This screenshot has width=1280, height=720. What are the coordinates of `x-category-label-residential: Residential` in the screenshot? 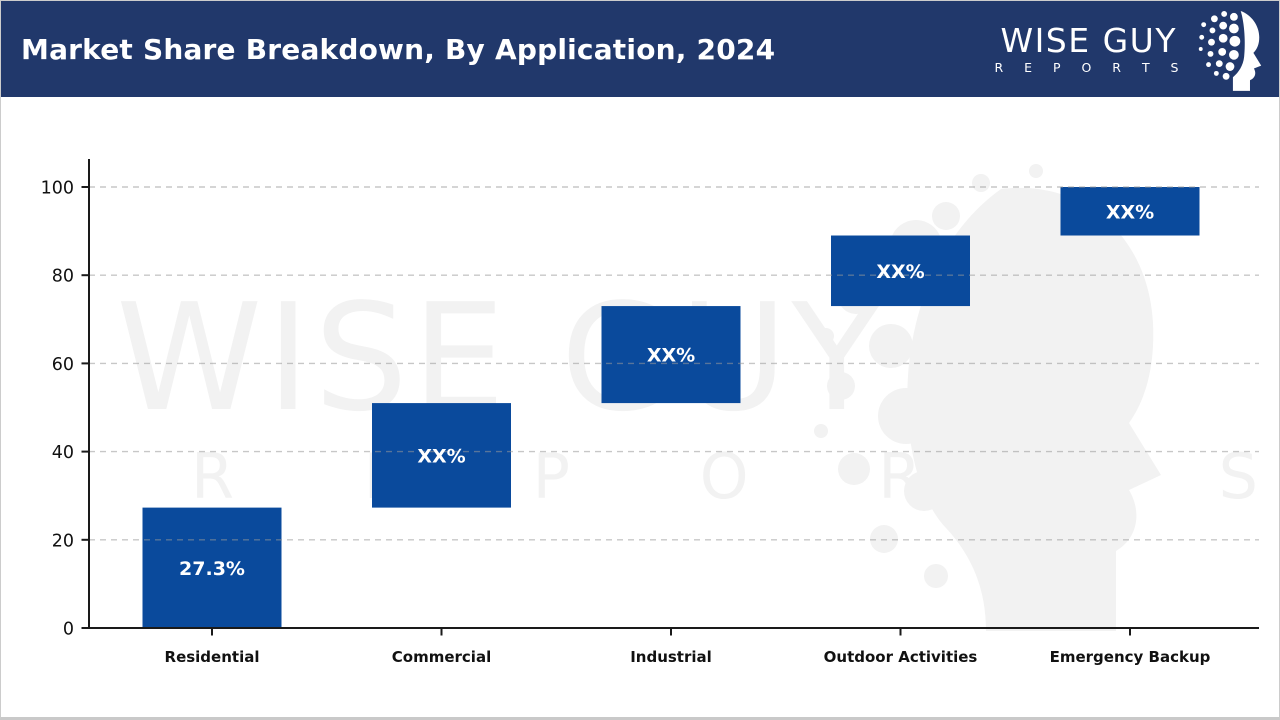 It's located at (212, 657).